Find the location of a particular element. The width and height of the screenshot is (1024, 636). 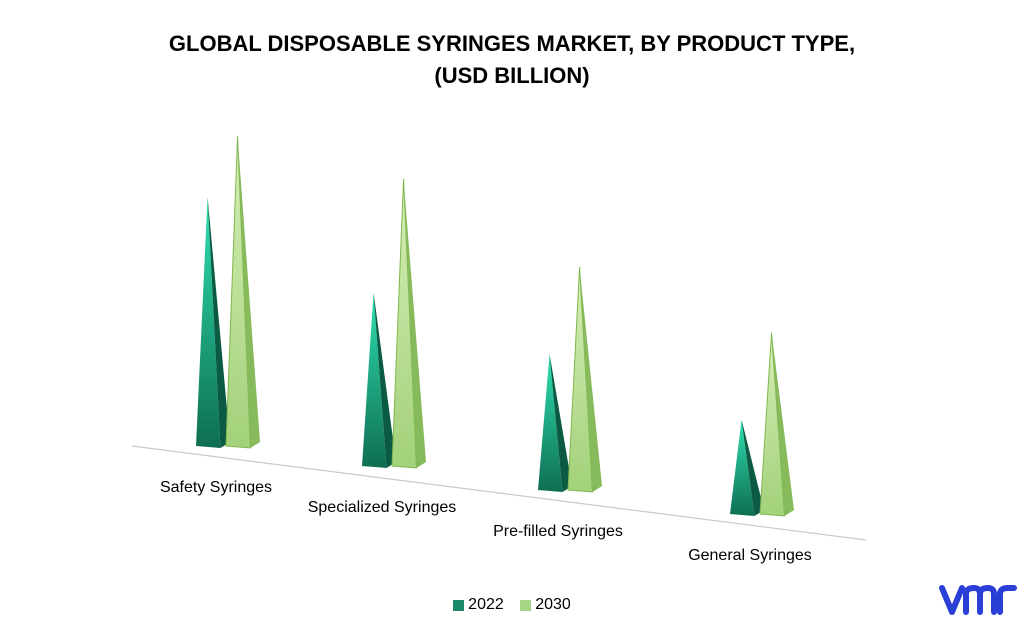

chart-subtitle: (USD BILLION) is located at coordinates (512, 75).